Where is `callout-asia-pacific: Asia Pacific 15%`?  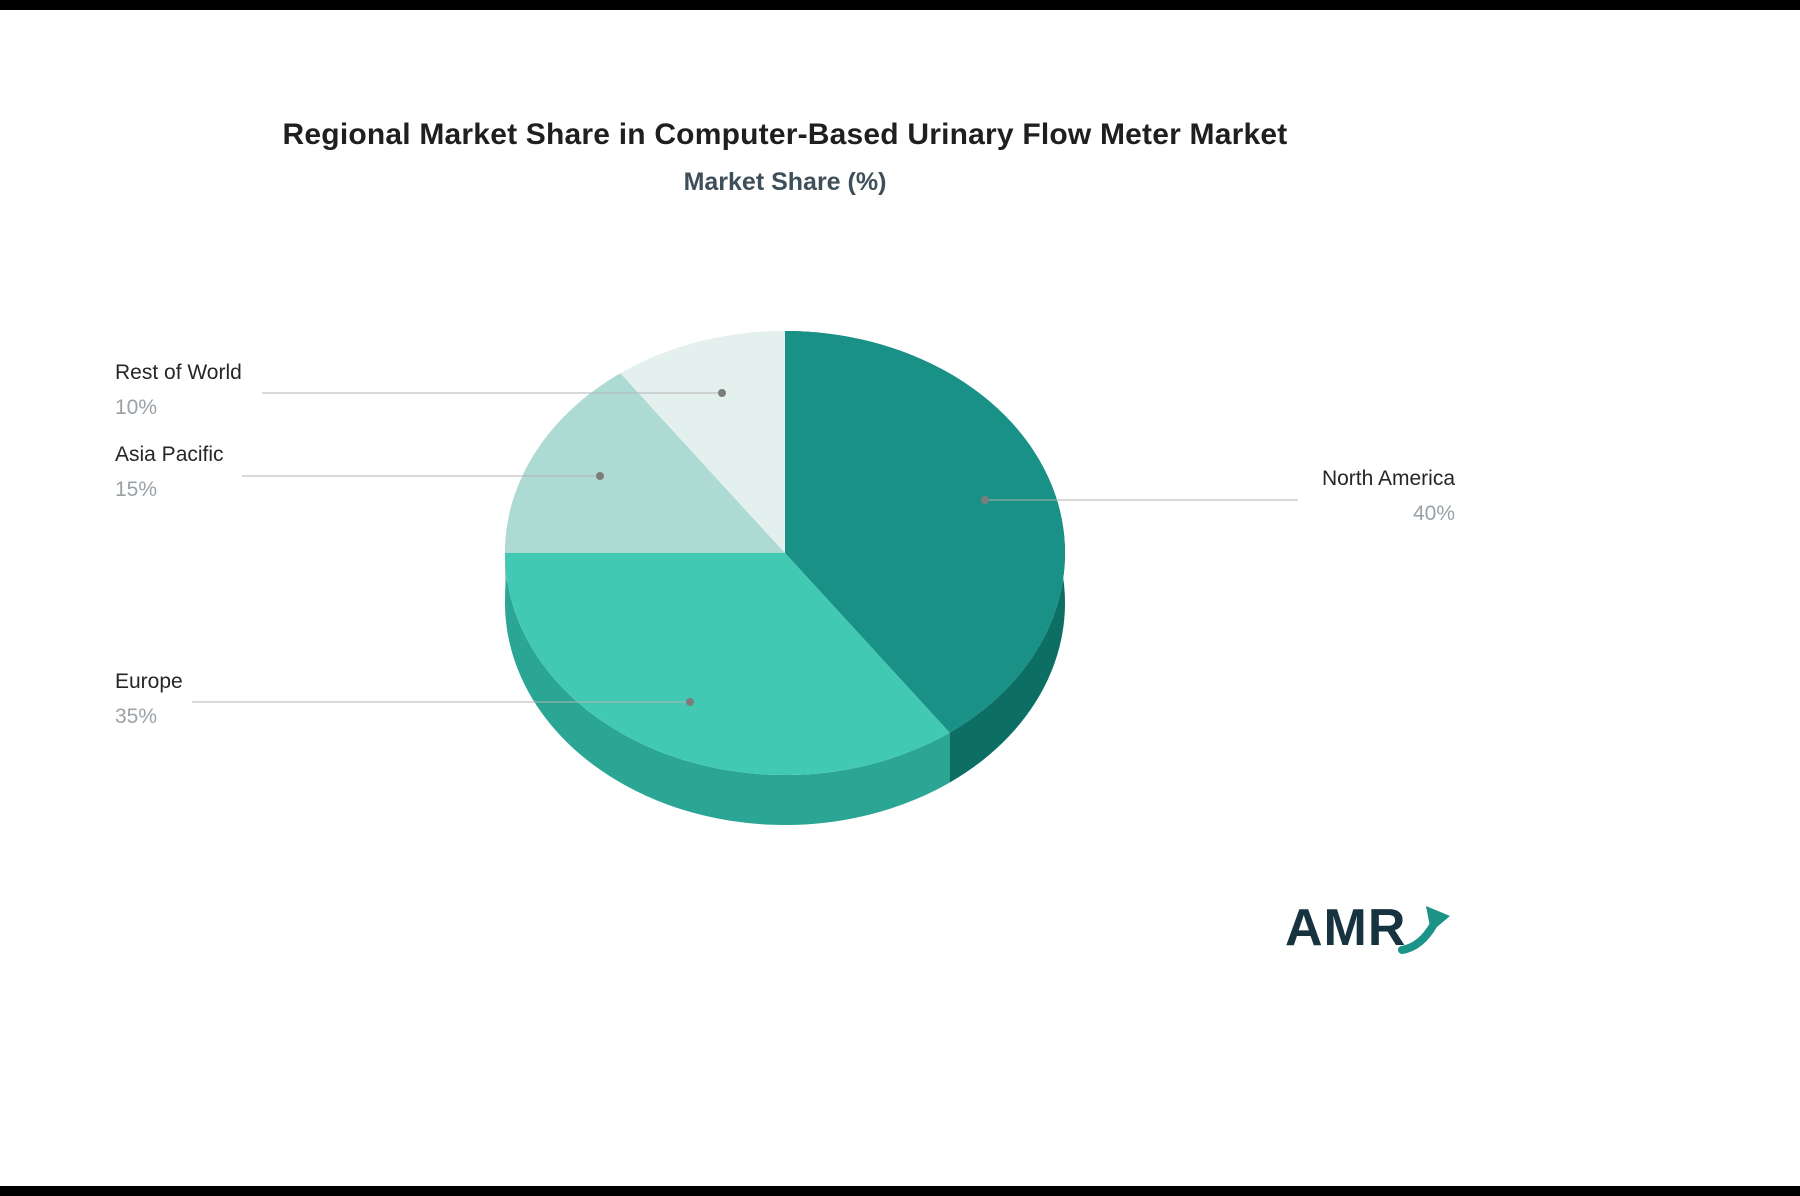
callout-asia-pacific: Asia Pacific 15% is located at coordinates (169, 472).